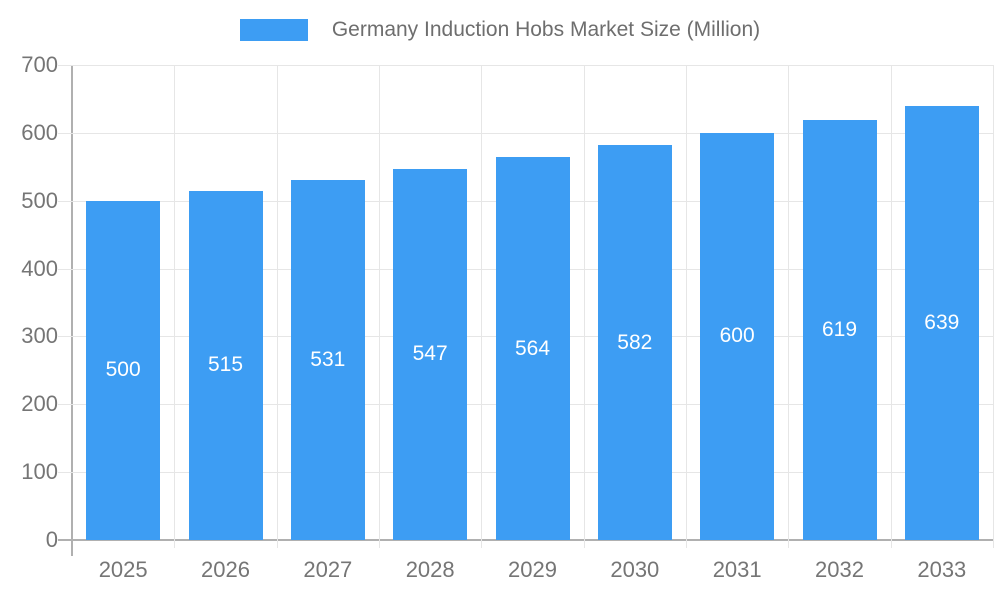 The width and height of the screenshot is (1000, 600). I want to click on bar-value-label: 547, so click(430, 354).